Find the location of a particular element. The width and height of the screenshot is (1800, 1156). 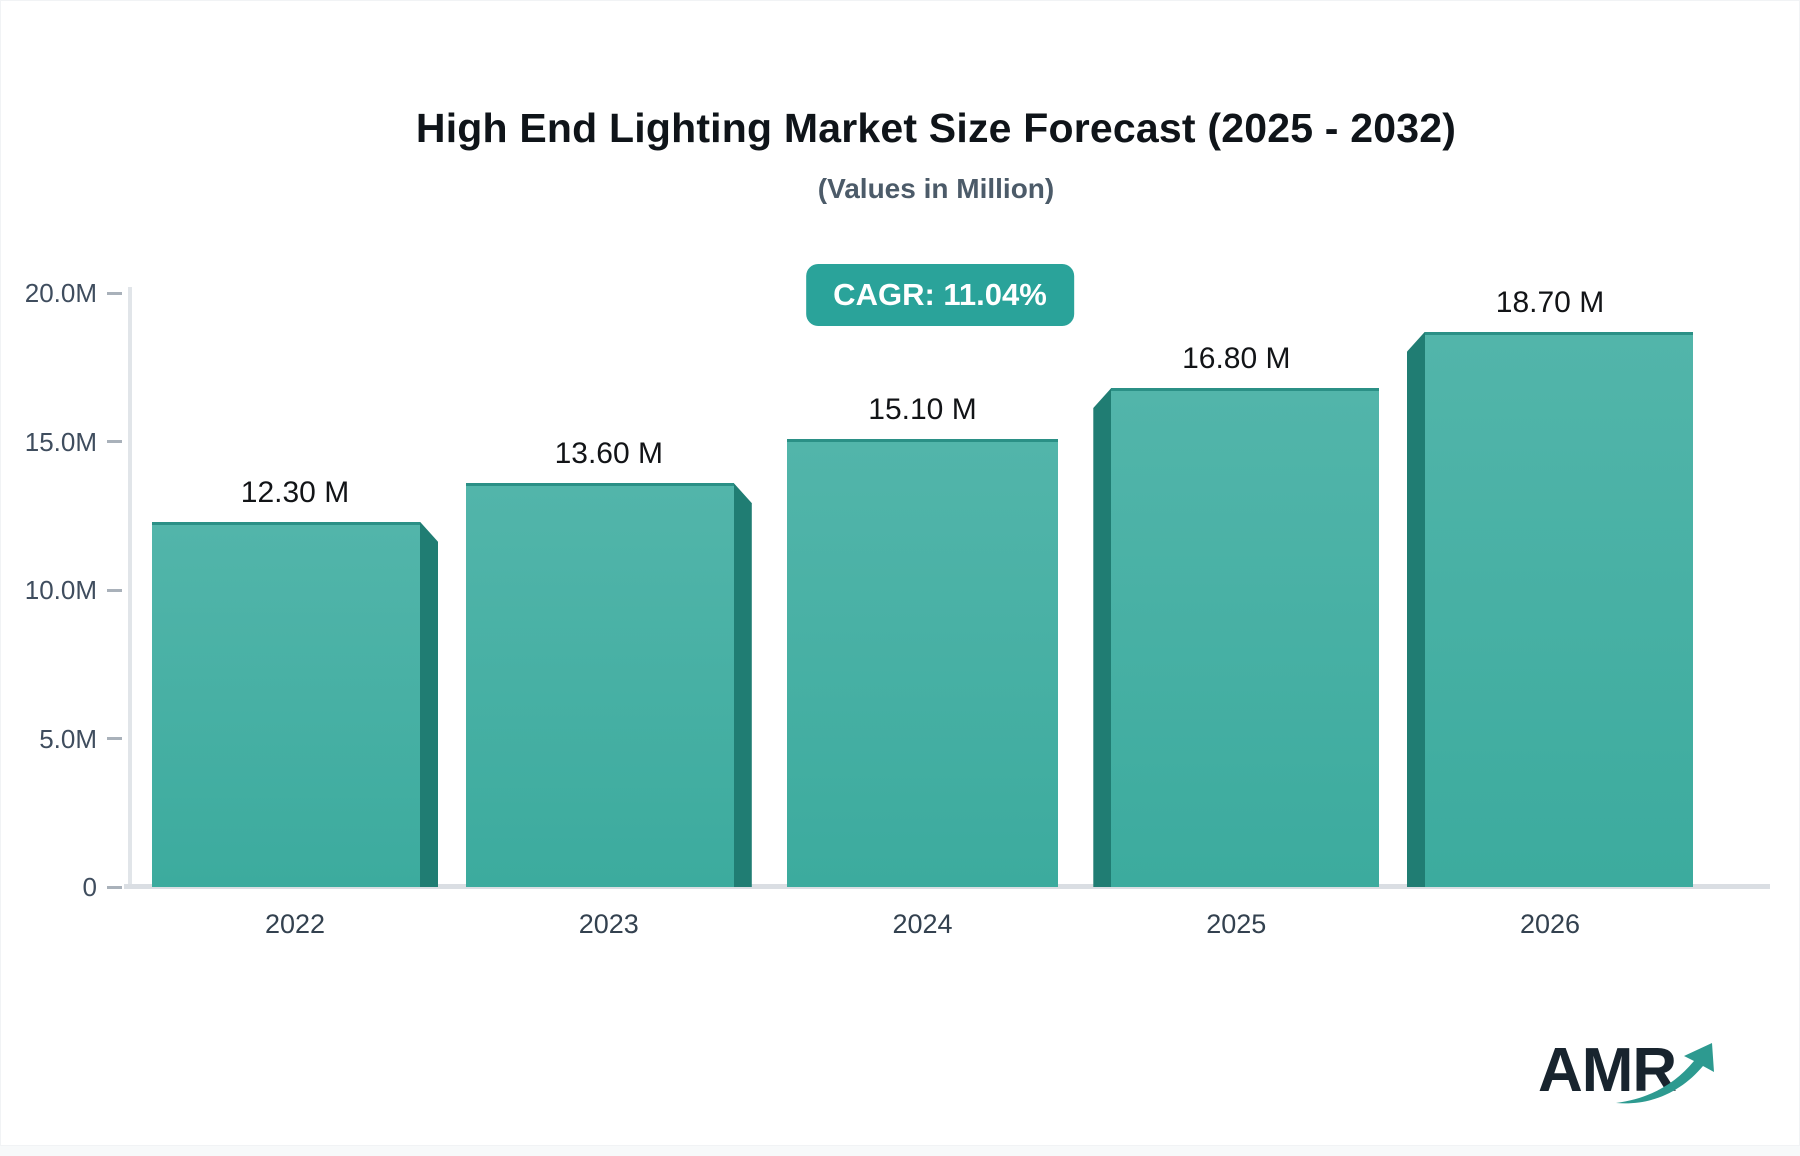

y-tick-label: 10.0M is located at coordinates (60, 590).